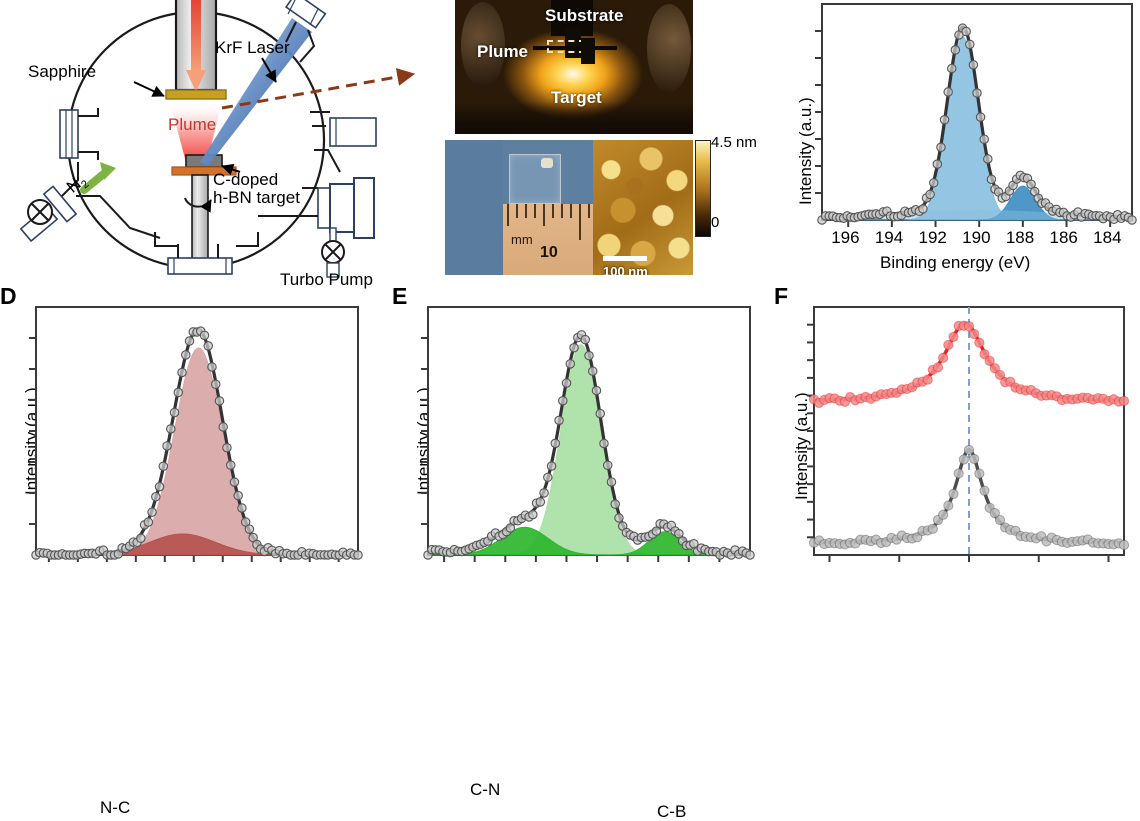 The height and width of the screenshot is (821, 1140). I want to click on panel-c-xtick-196: 196, so click(845, 237).